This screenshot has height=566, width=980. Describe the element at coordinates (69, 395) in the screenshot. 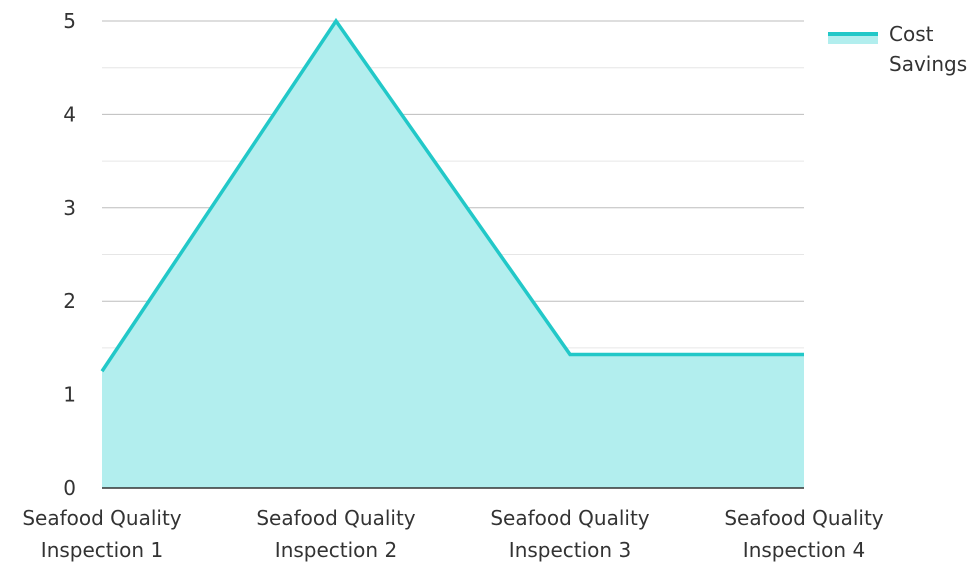

I see `y-tick-label: 1` at that location.